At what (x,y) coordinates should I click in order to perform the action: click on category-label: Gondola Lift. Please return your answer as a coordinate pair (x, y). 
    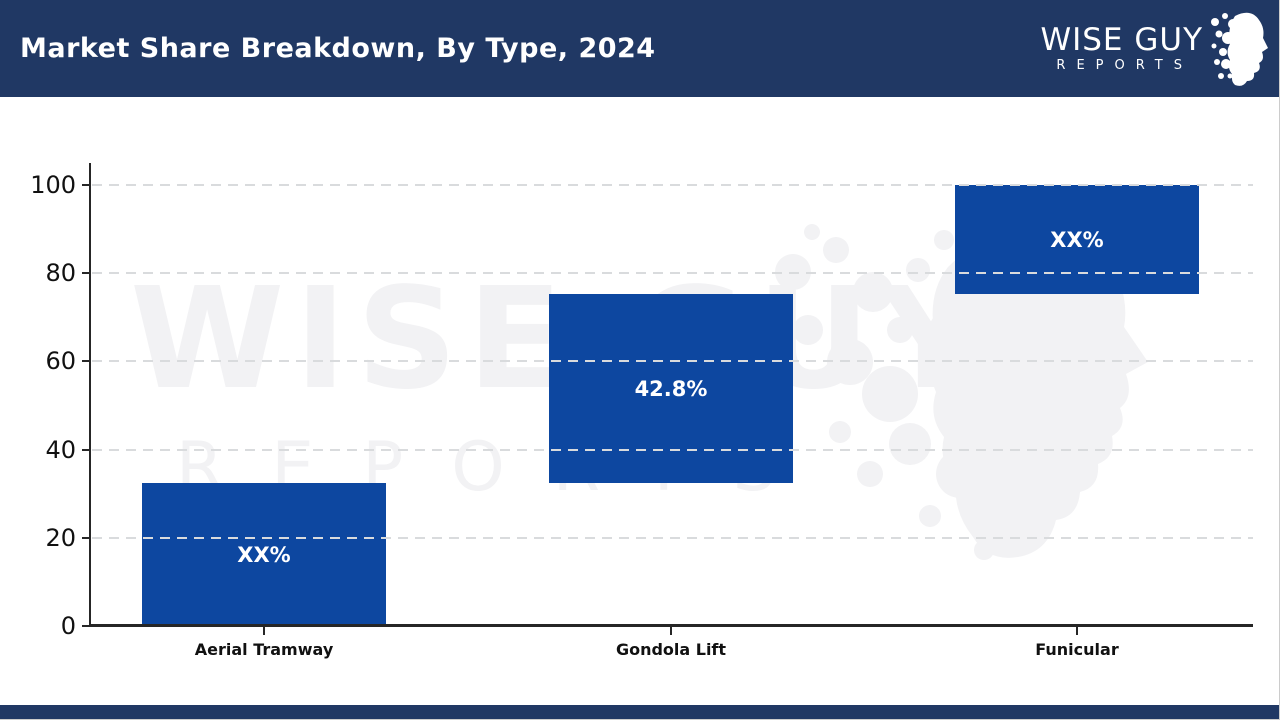
    Looking at the image, I should click on (671, 649).